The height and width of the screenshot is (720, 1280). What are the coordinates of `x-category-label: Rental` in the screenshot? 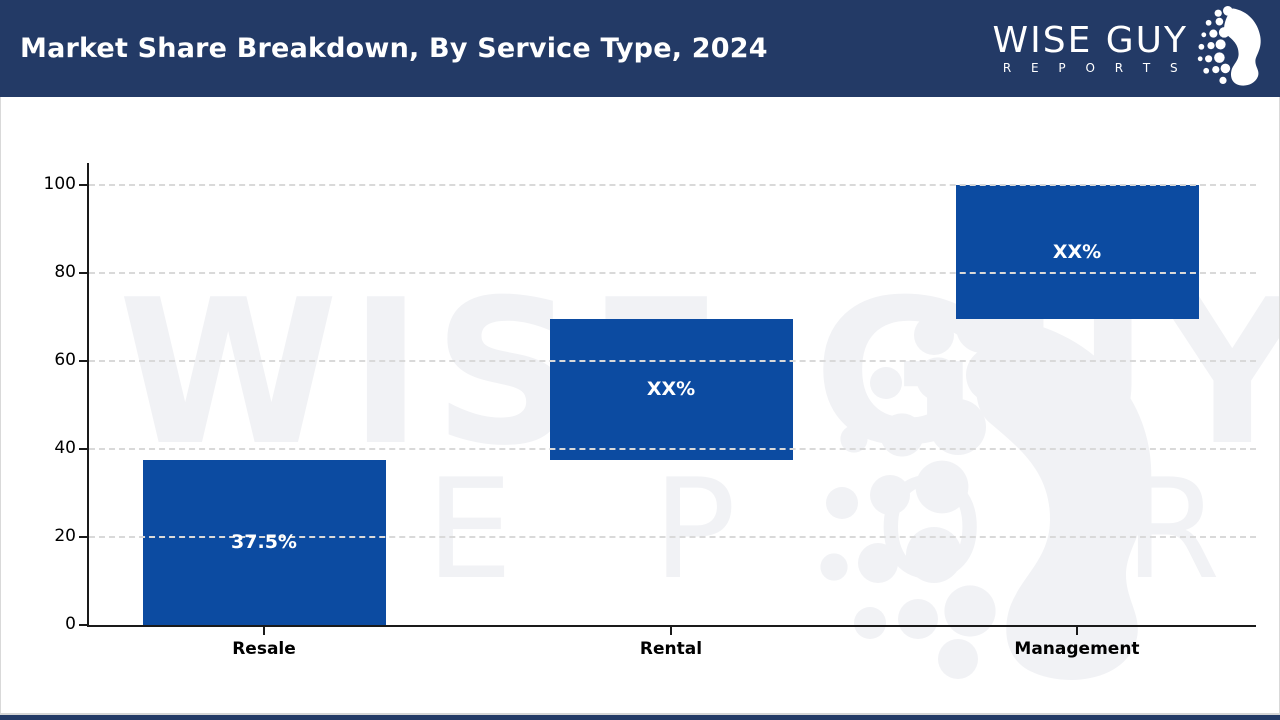 It's located at (671, 649).